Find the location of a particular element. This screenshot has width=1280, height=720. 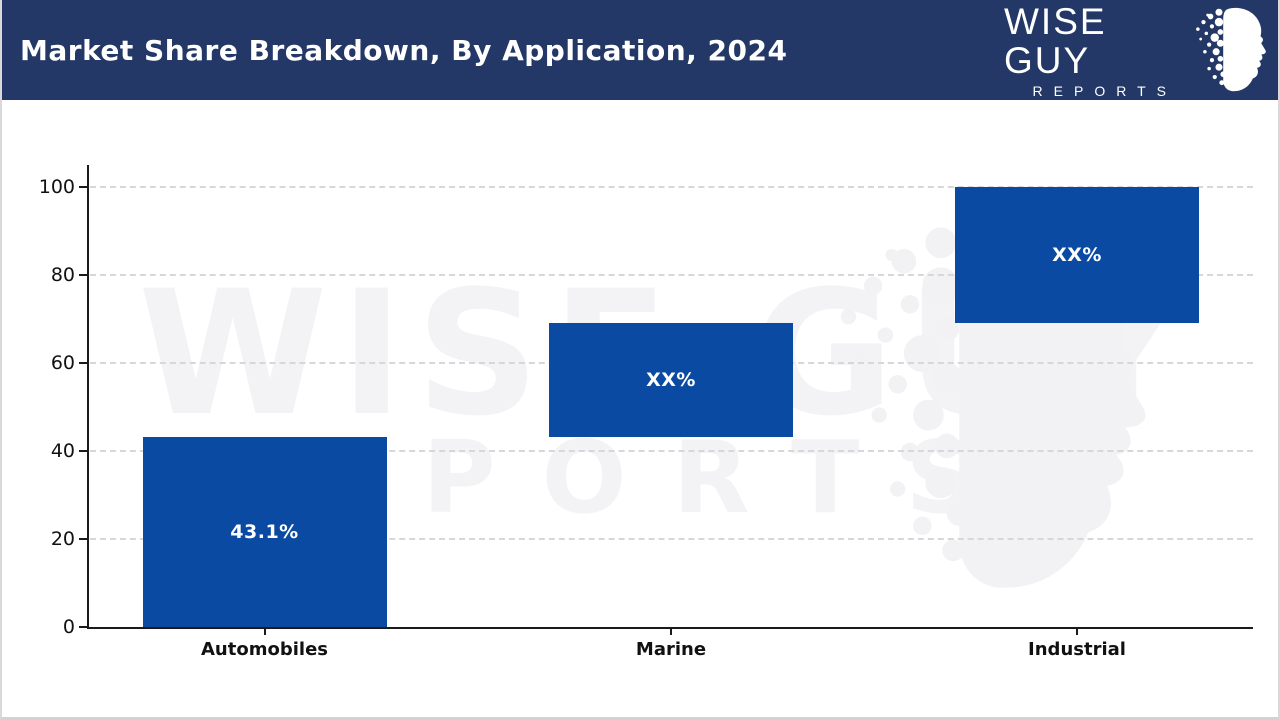

logo-text: WISE GUY REPORTS is located at coordinates (1103, 50).